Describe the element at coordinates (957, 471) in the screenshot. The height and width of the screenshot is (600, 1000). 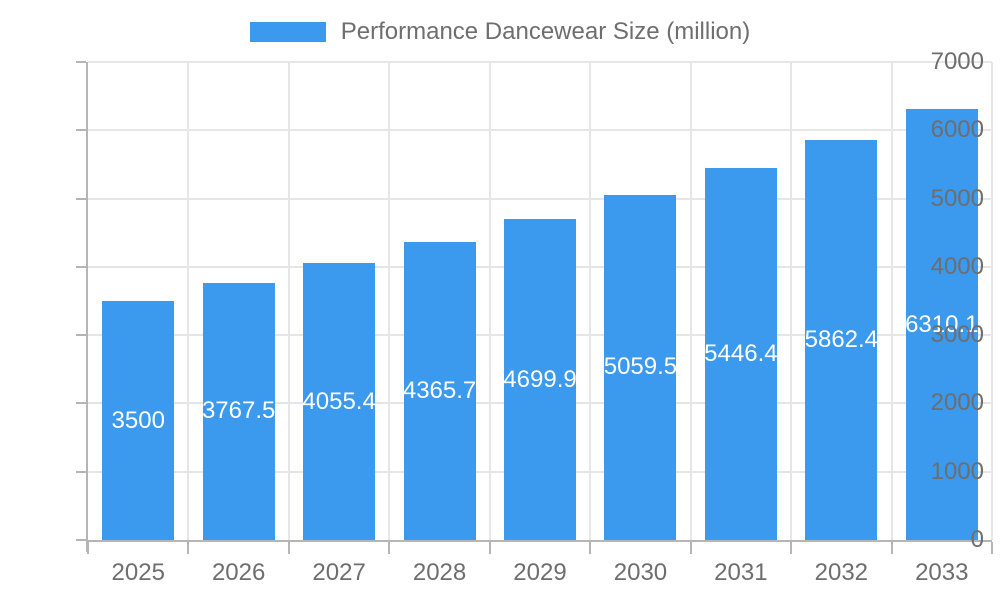
I see `y-axis-label: 1000` at that location.